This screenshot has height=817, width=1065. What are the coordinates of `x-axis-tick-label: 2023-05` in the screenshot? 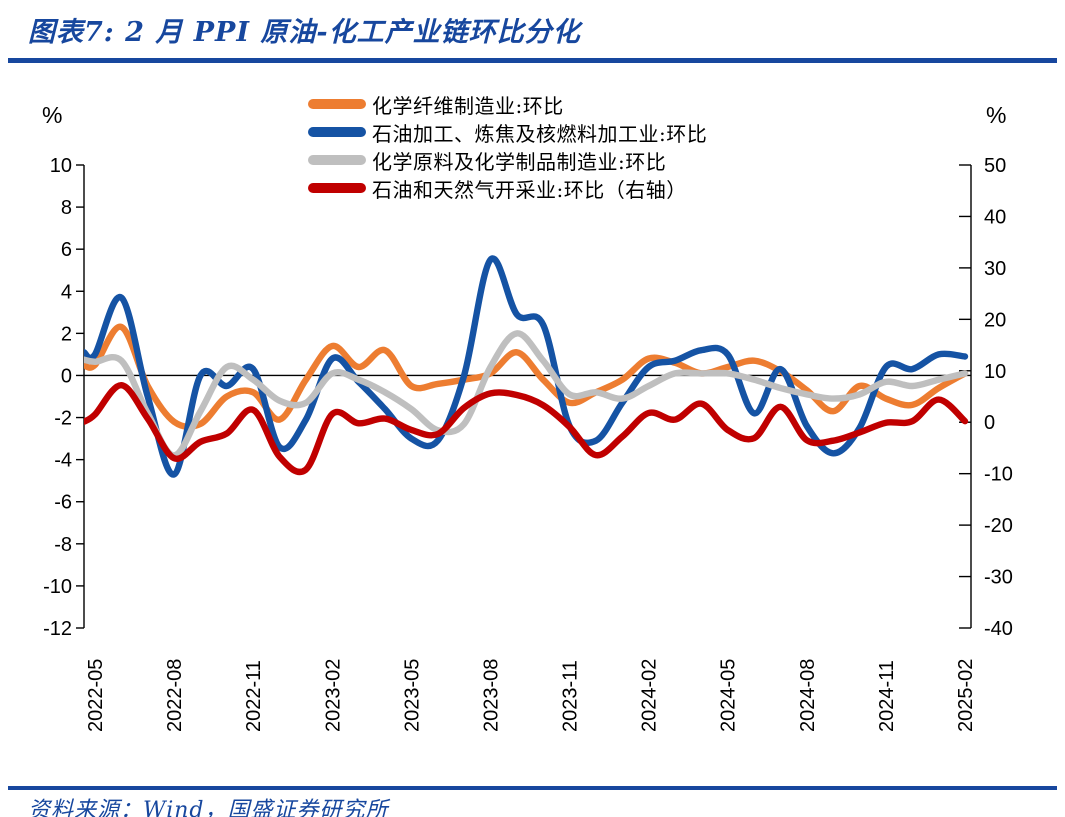 It's located at (412, 695).